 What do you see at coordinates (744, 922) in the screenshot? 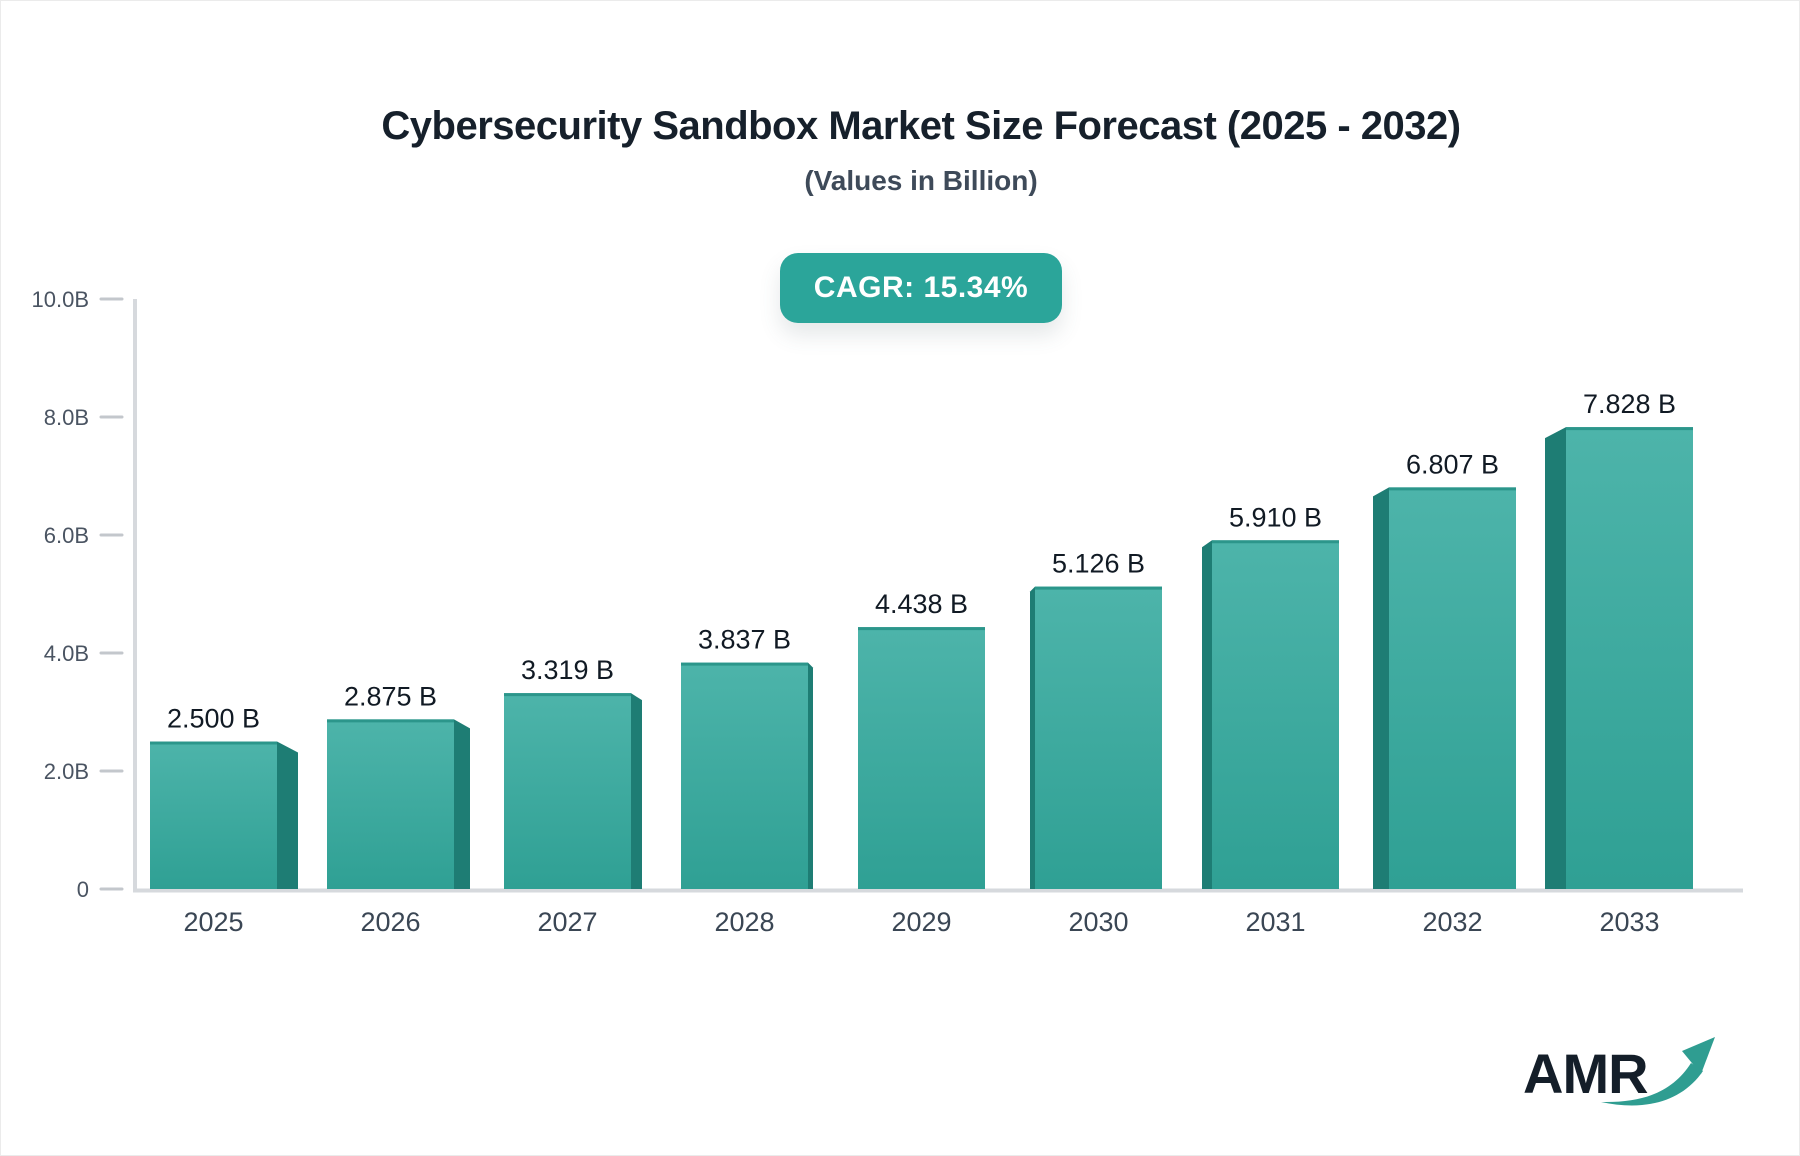
I see `x-axis-label: 2028` at bounding box center [744, 922].